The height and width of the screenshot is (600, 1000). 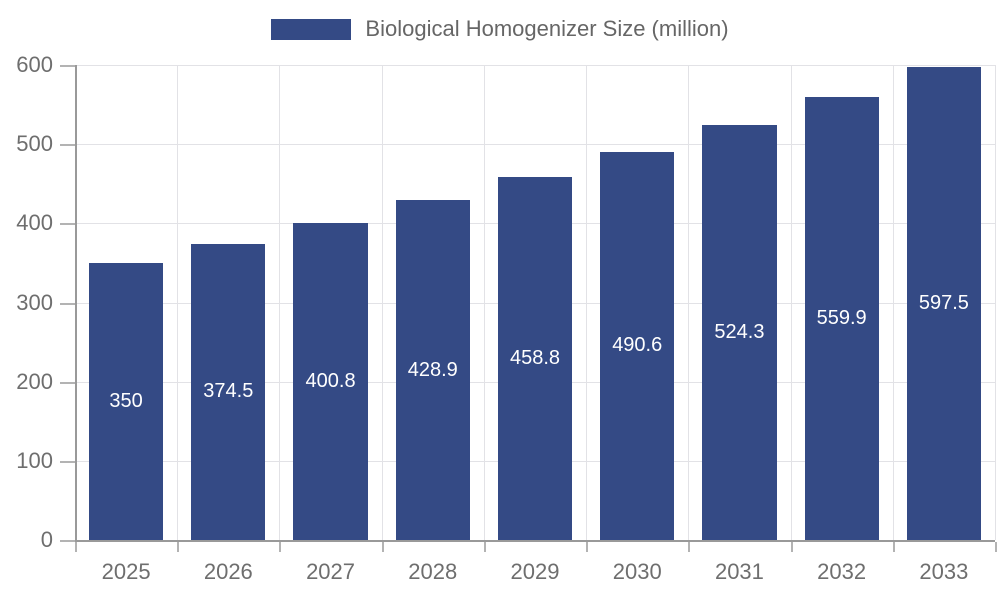 I want to click on bar-value-label: 350, so click(x=126, y=400).